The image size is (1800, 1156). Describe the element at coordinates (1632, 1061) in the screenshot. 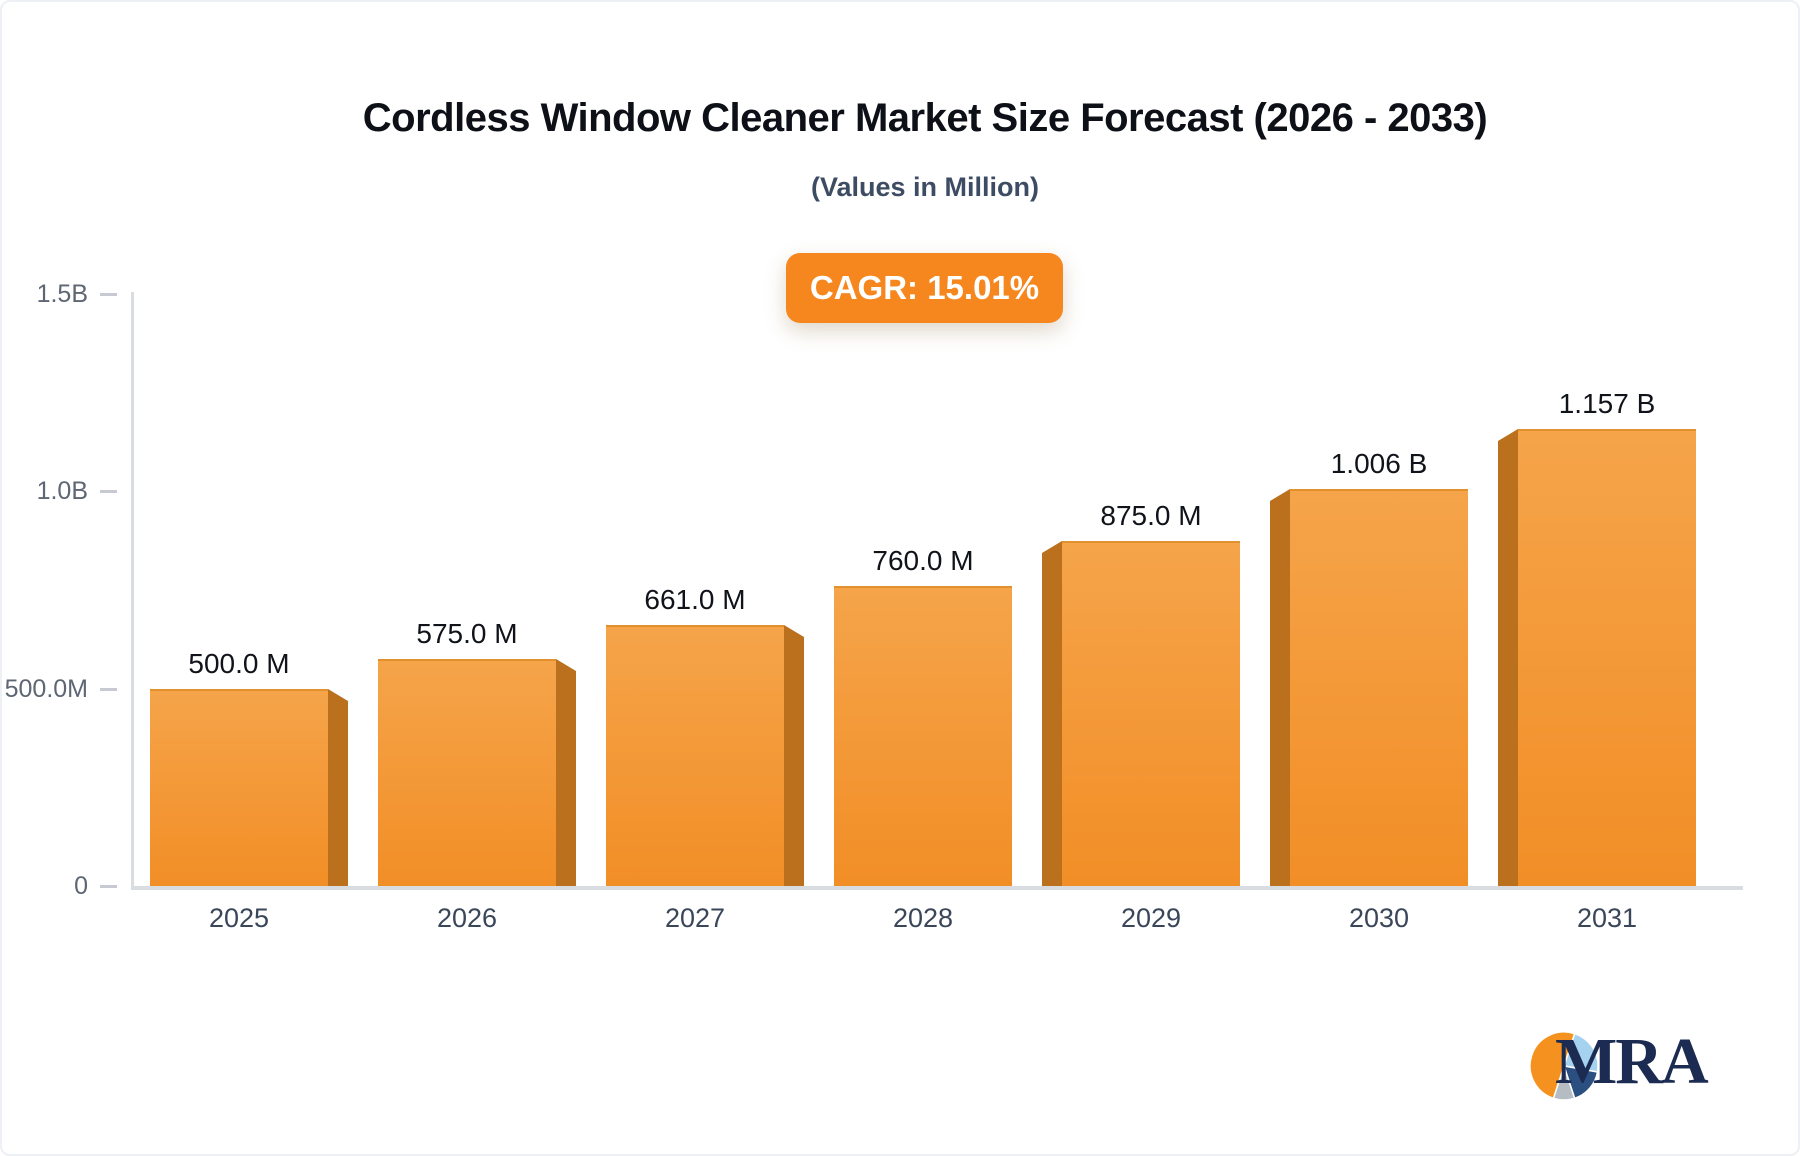

I see `logo-text: MRA` at that location.